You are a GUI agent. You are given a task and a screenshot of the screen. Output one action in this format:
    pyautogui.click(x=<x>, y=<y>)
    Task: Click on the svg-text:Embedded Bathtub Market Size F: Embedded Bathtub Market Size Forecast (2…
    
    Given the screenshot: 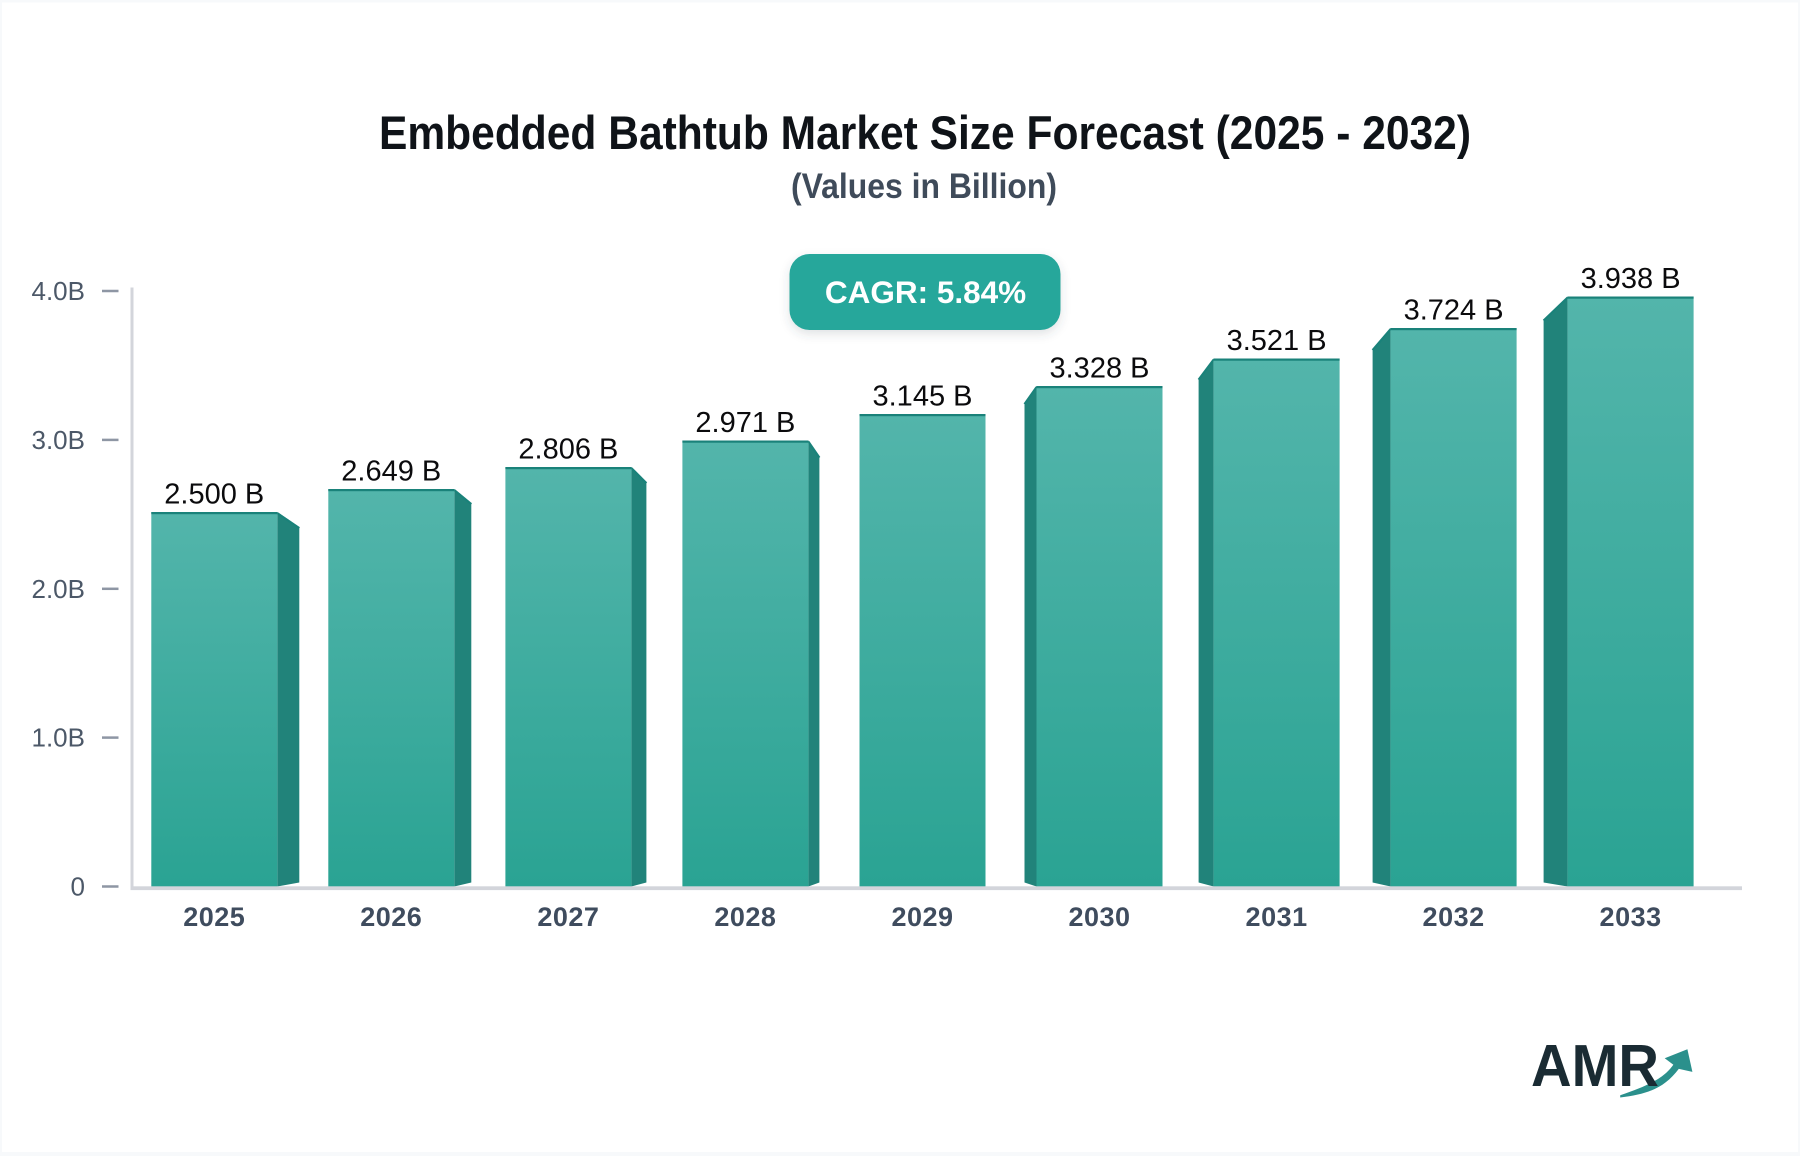 What is the action you would take?
    pyautogui.click(x=925, y=132)
    